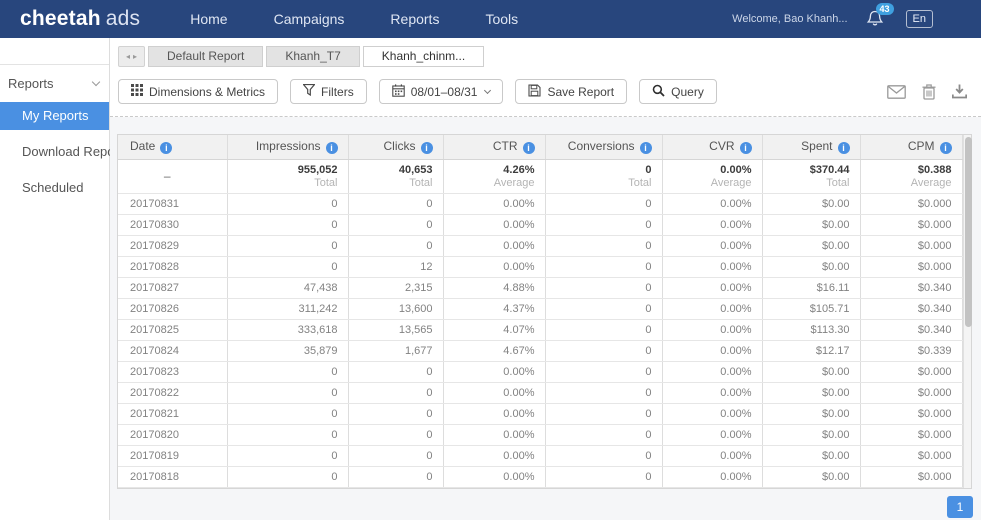  I want to click on column-header-date: Date i, so click(173, 147).